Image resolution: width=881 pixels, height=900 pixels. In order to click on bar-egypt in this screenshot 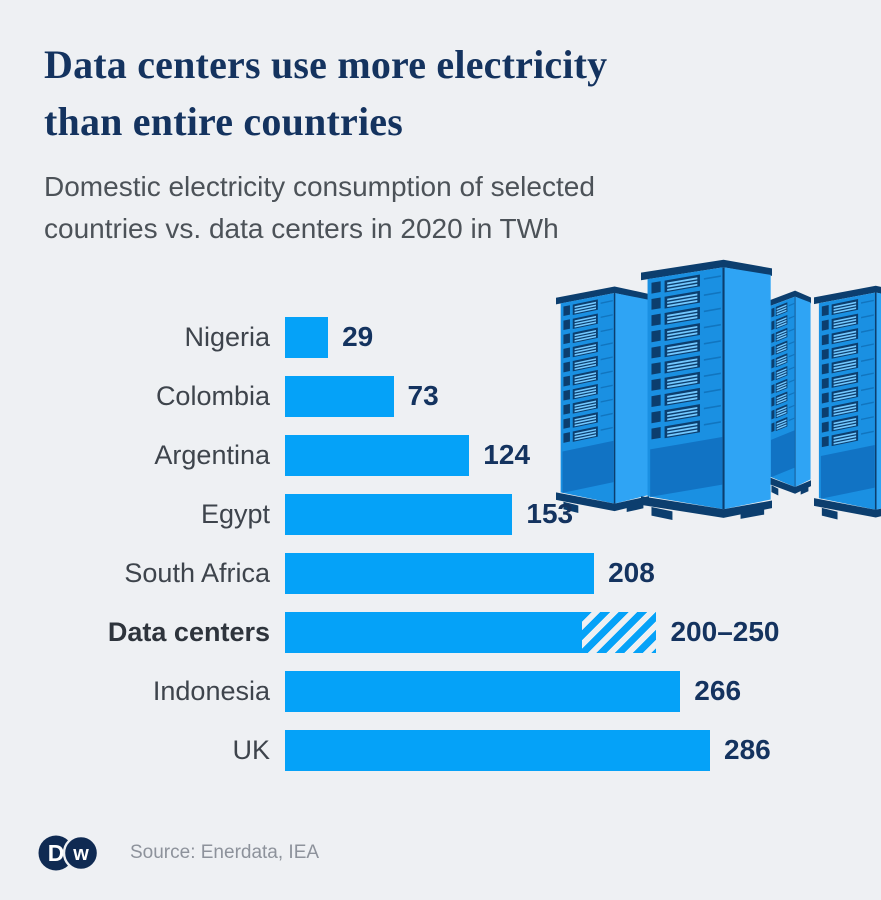, I will do `click(399, 514)`.